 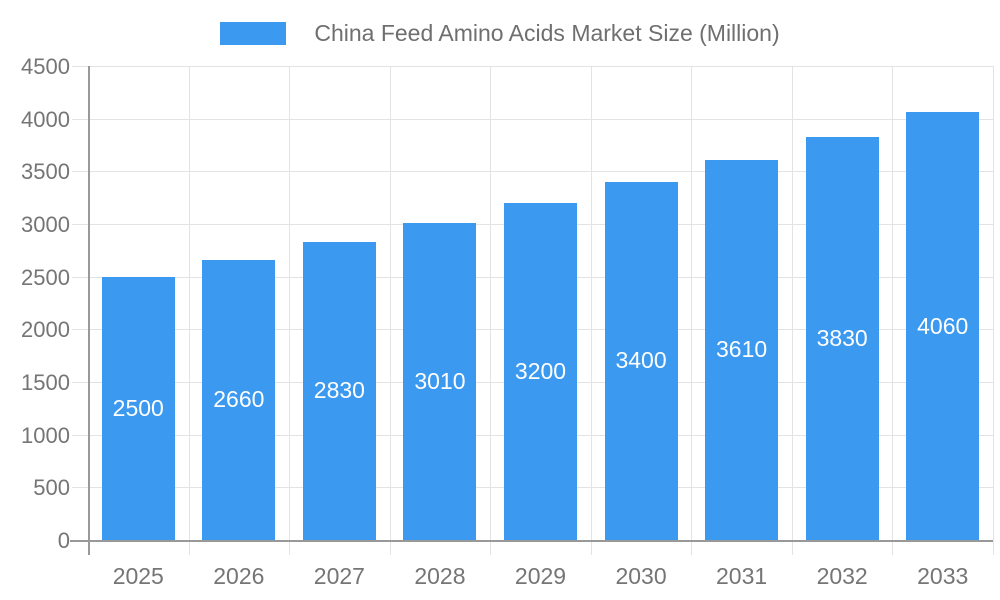 What do you see at coordinates (45, 119) in the screenshot?
I see `y-axis-tick-label: 4000` at bounding box center [45, 119].